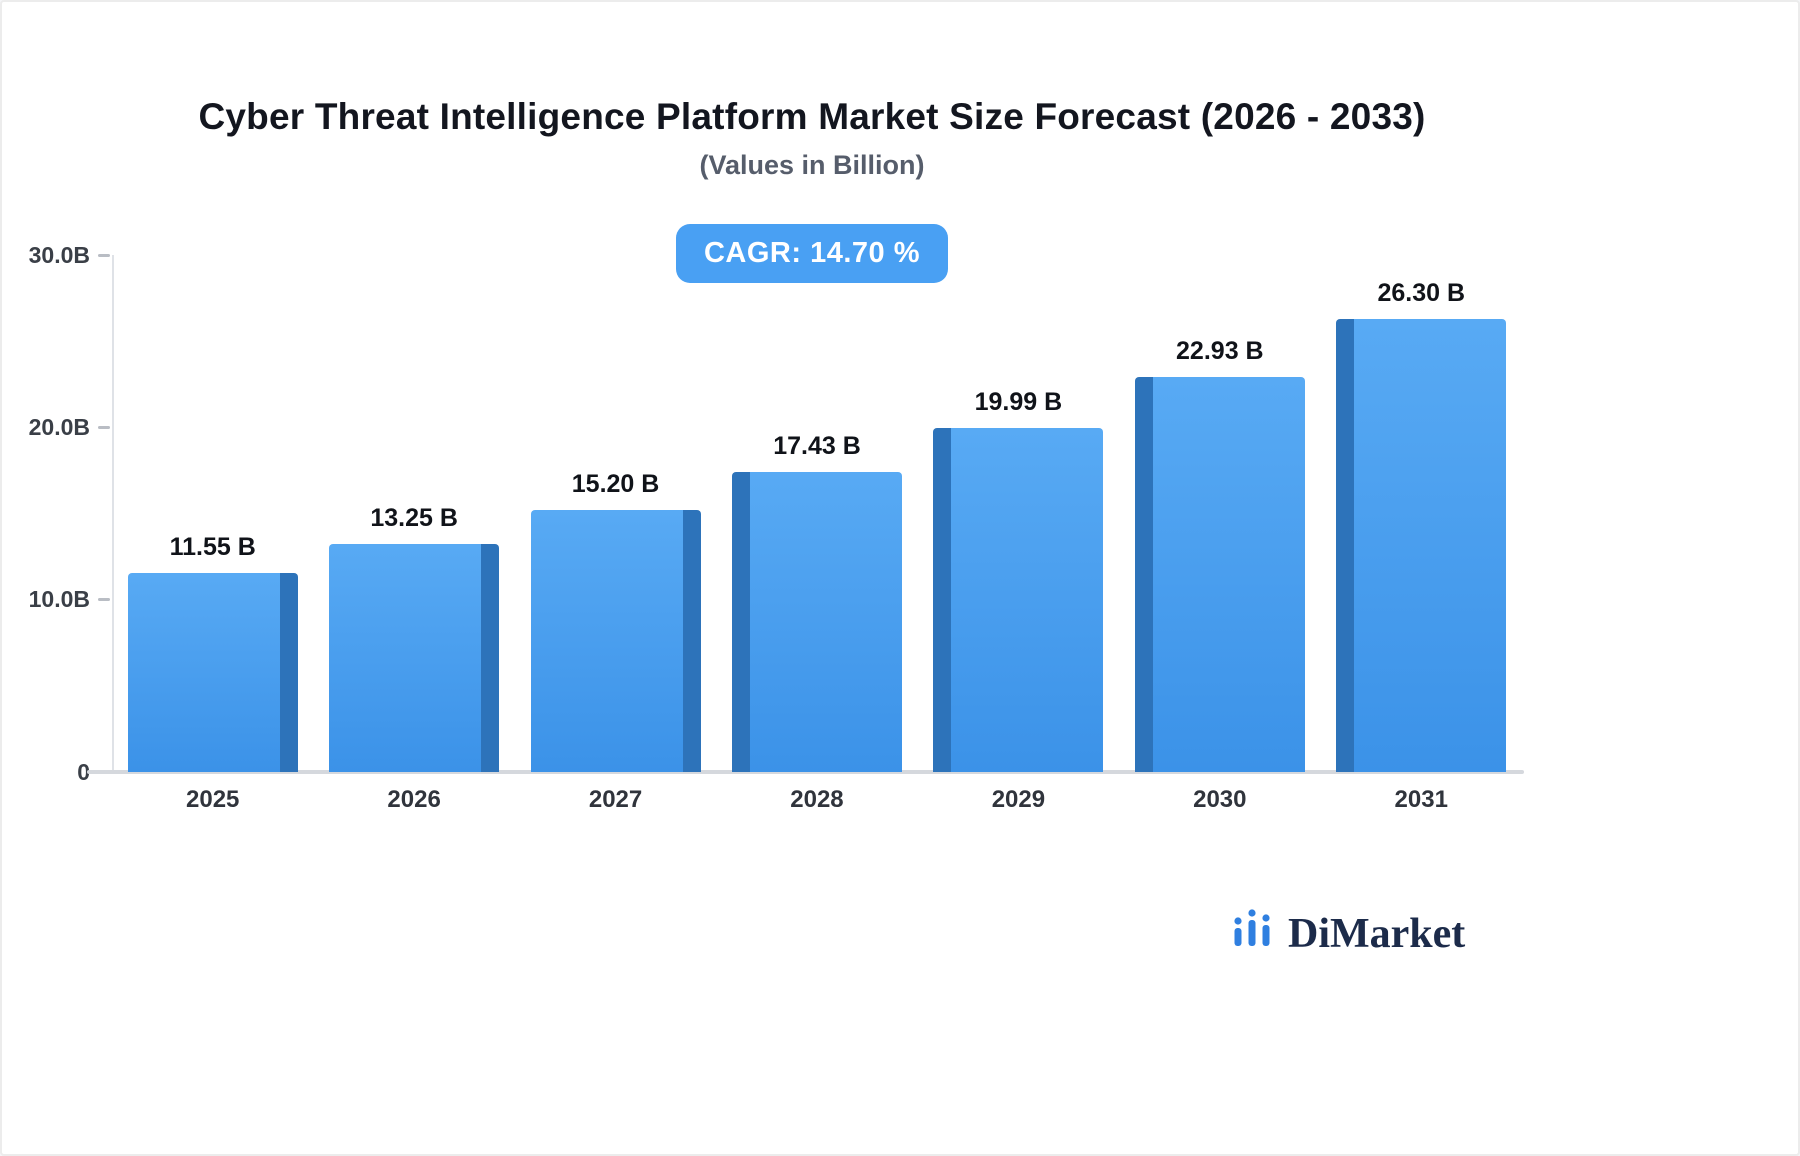 Image resolution: width=1800 pixels, height=1156 pixels. I want to click on bar-slot: 13.25 B, so click(414, 513).